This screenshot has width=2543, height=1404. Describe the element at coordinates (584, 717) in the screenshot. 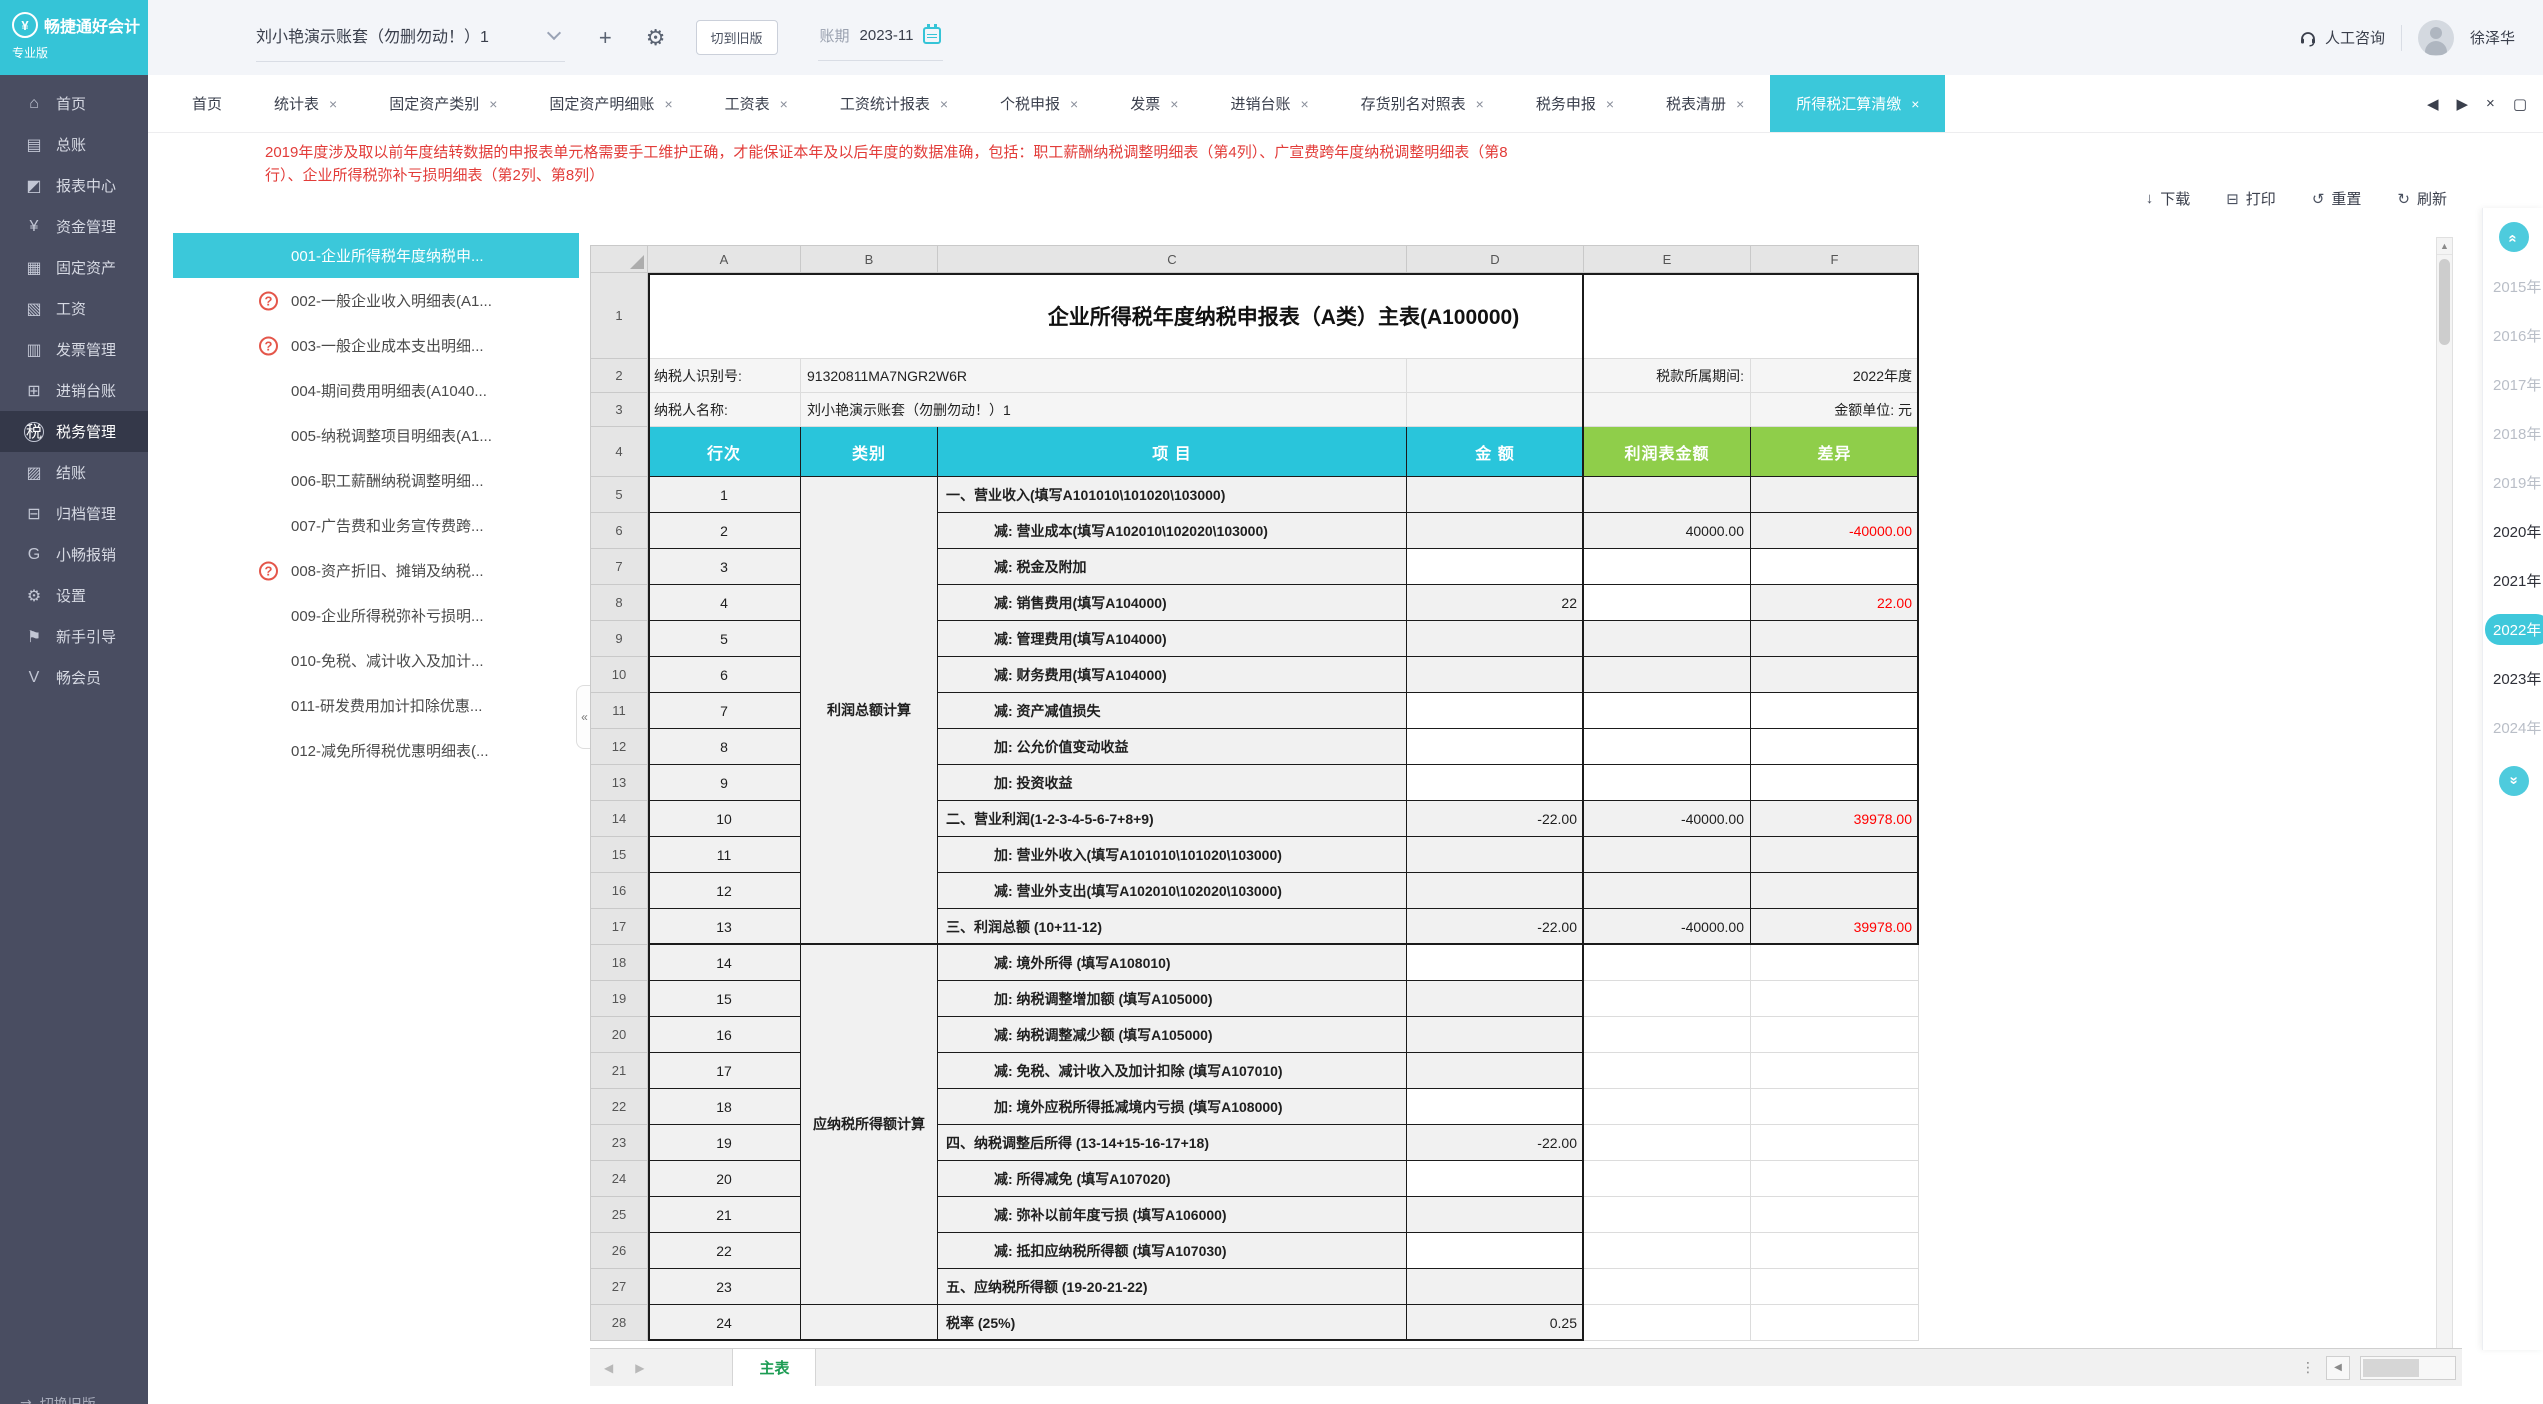

I see `panel-collapse-handle: «` at that location.